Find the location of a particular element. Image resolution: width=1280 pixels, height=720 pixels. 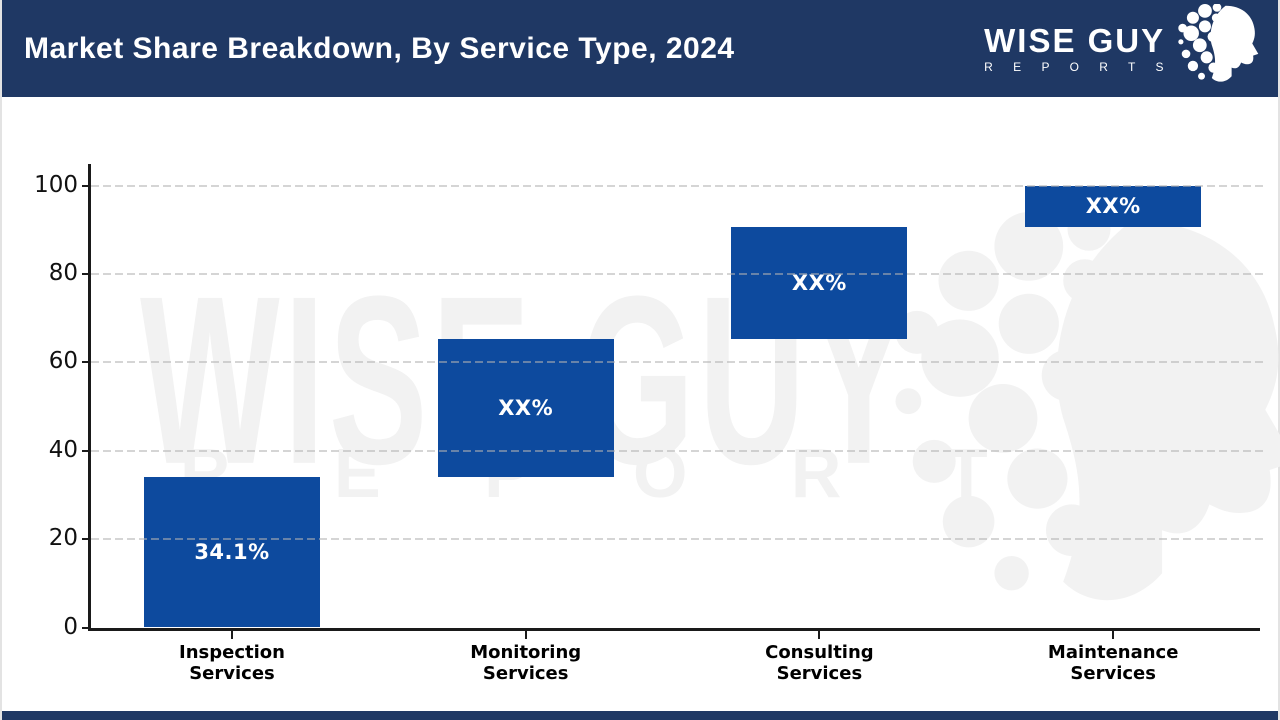

x-category-label-4: Maintenance Services is located at coordinates (1113, 662).